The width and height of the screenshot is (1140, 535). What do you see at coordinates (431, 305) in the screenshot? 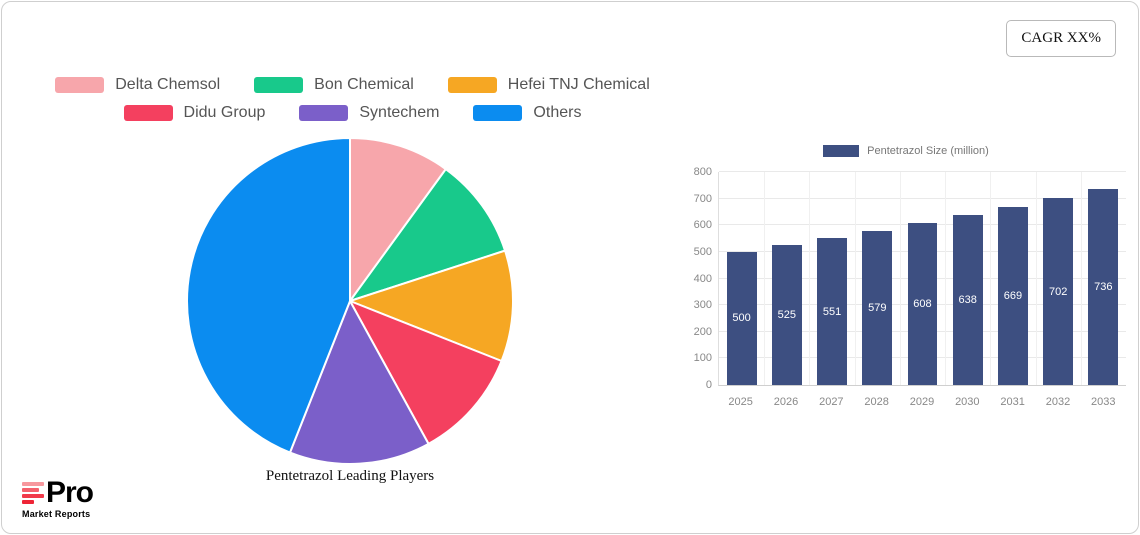
I see `pie-slice-hefei-tnj-chemical` at bounding box center [431, 305].